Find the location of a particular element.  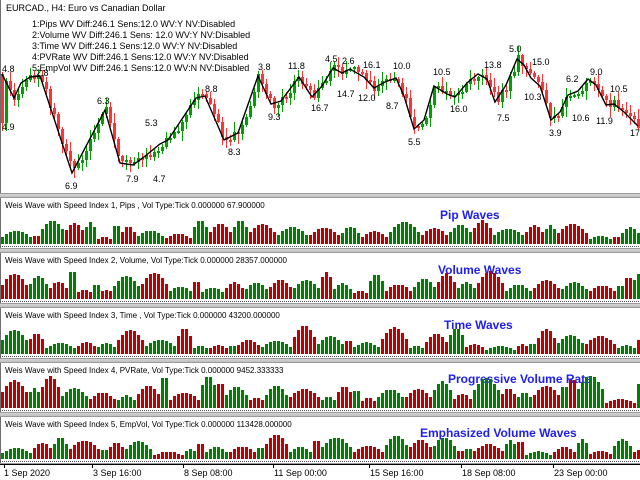

zero-line is located at coordinates (320, 410).